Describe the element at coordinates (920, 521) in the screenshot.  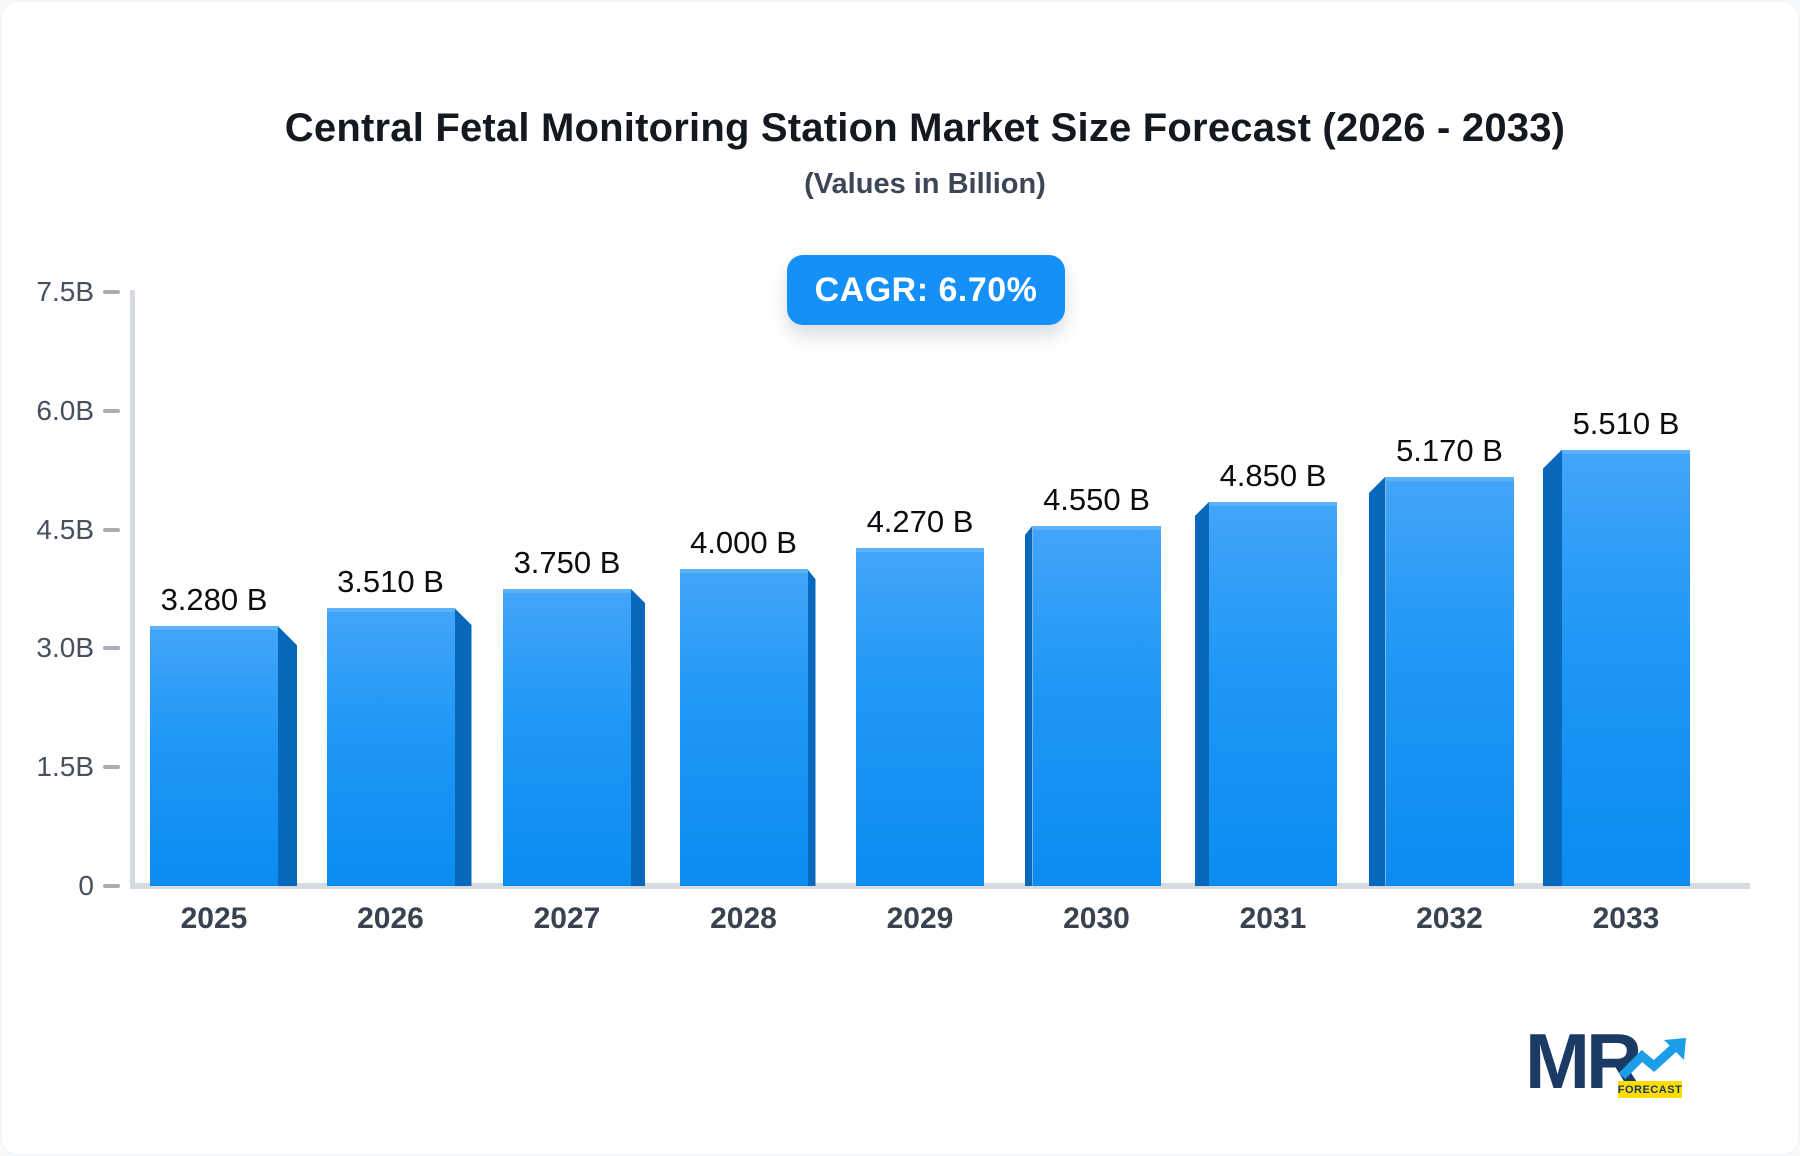
I see `bar-value-label-2029: 4.270 B` at that location.